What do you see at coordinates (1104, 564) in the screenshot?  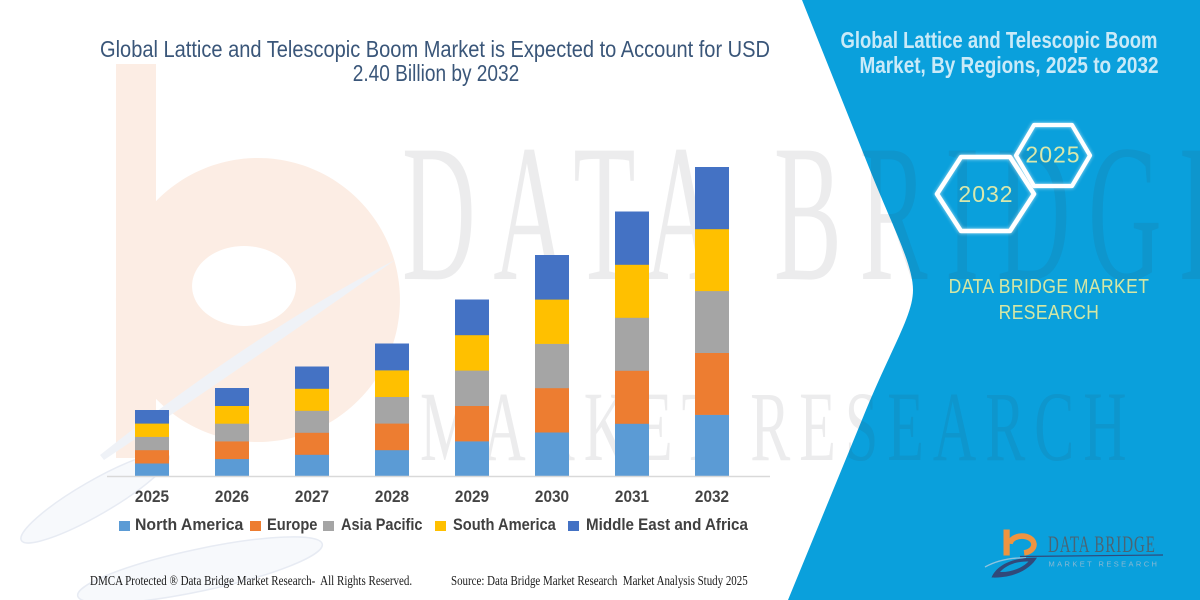 I see `svg-text: MARKET RESEARCH` at bounding box center [1104, 564].